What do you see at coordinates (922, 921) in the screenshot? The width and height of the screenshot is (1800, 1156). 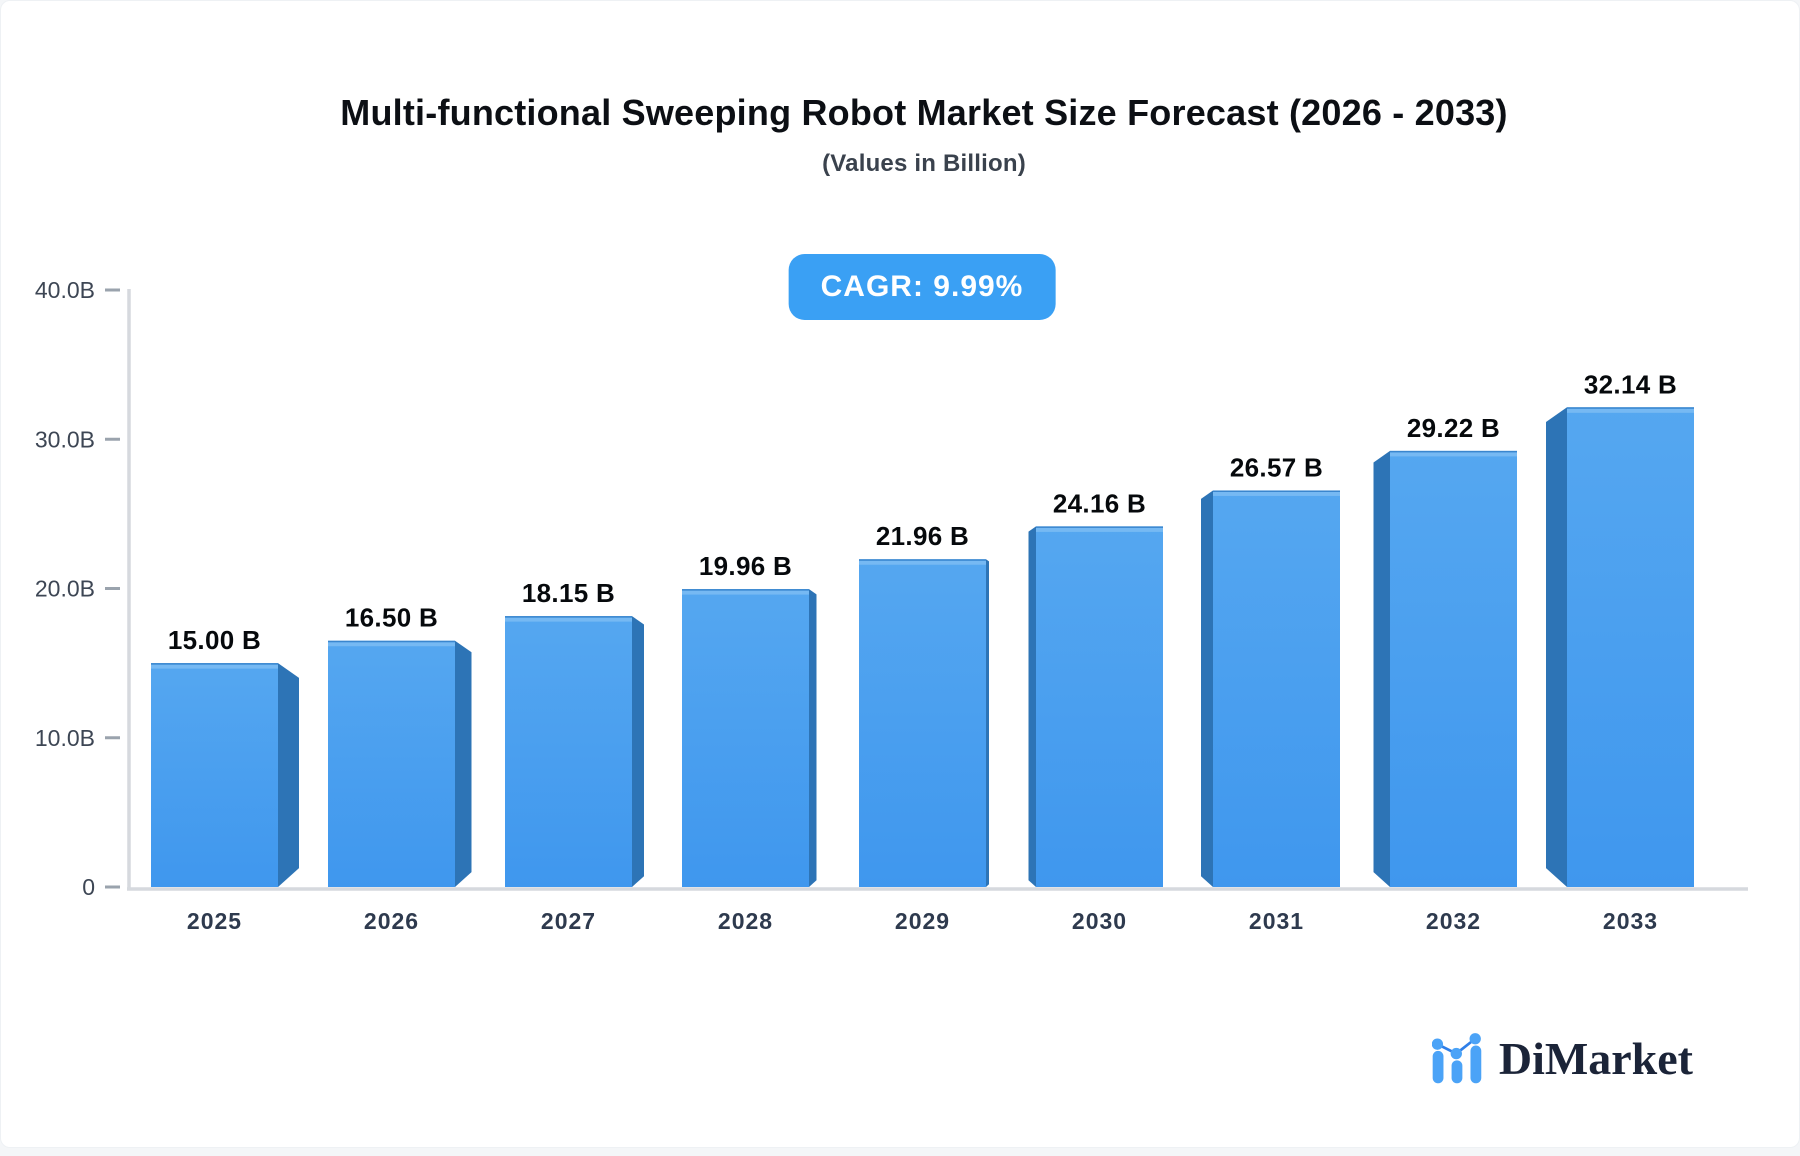 I see `x-axis-year-label: 2029` at bounding box center [922, 921].